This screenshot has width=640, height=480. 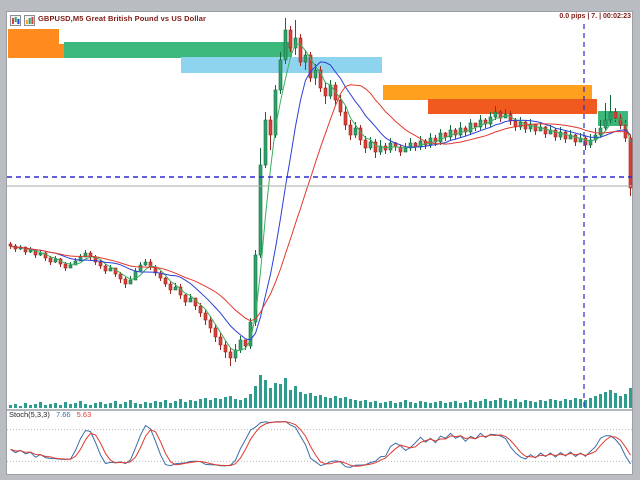 I want to click on stoch-signal-line, so click(x=320, y=444).